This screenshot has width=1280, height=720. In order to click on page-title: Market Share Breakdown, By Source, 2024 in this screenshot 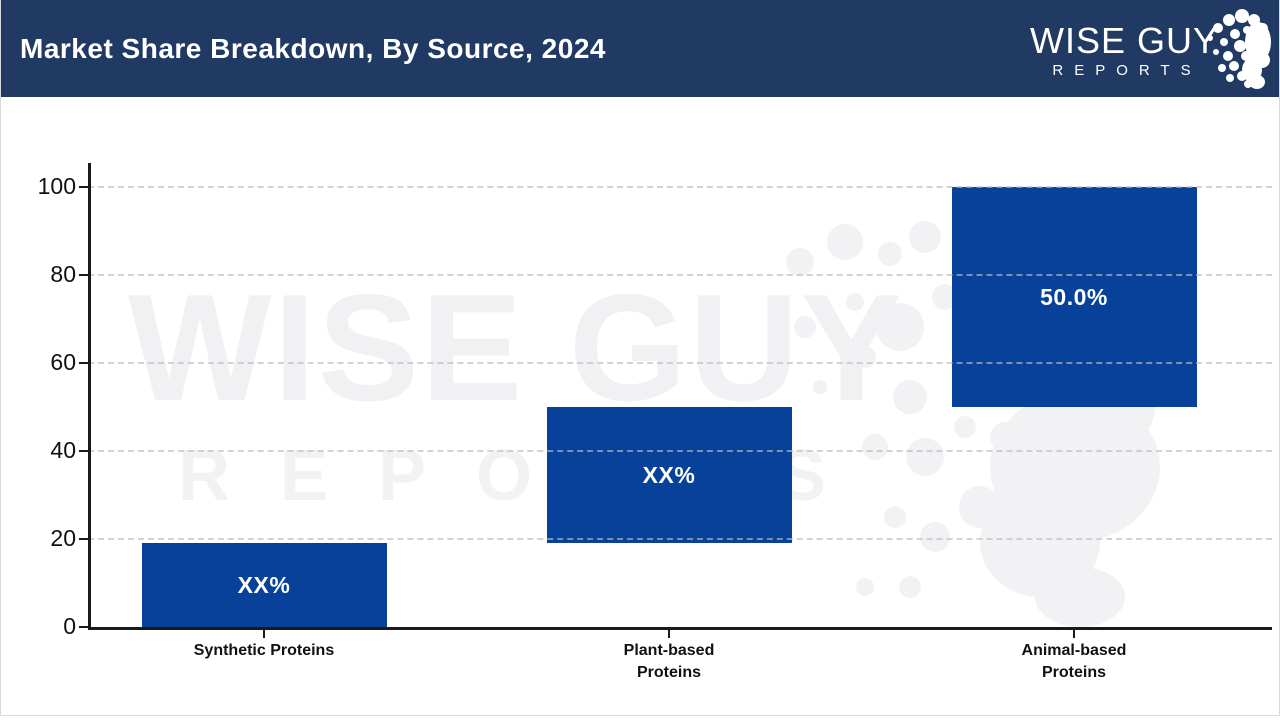, I will do `click(313, 48)`.